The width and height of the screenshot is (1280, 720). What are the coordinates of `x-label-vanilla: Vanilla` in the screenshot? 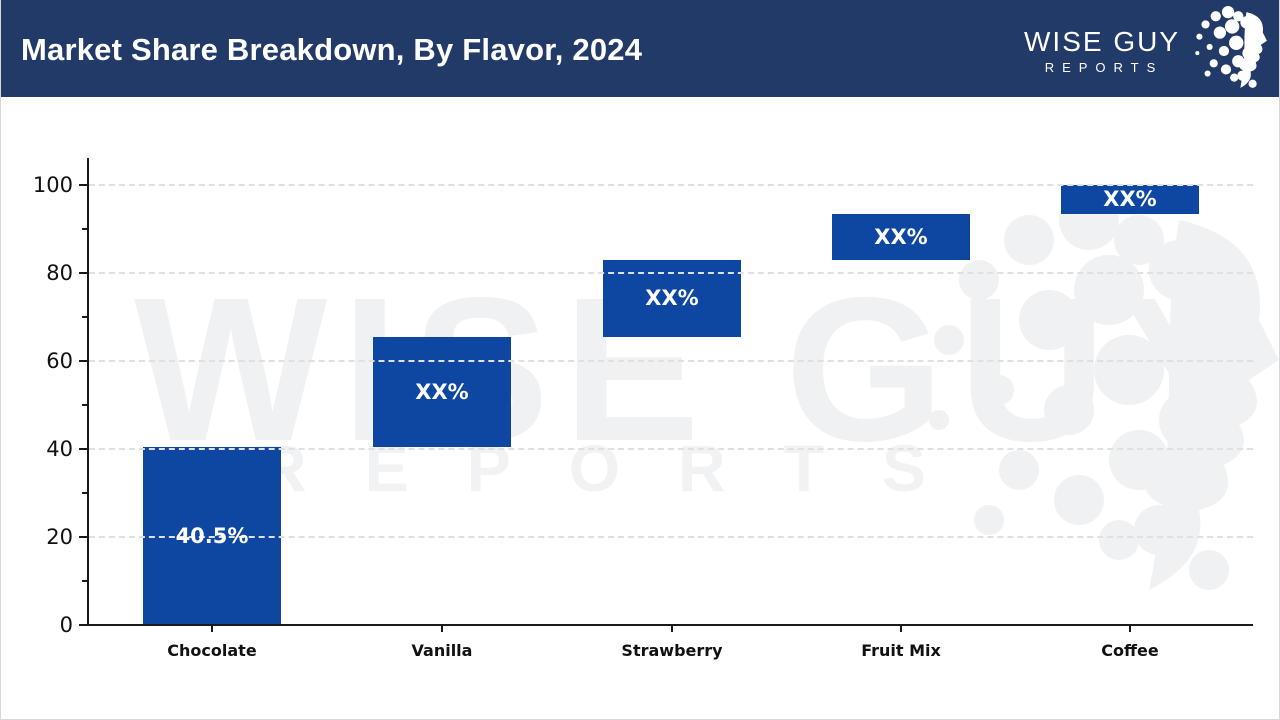 It's located at (442, 650).